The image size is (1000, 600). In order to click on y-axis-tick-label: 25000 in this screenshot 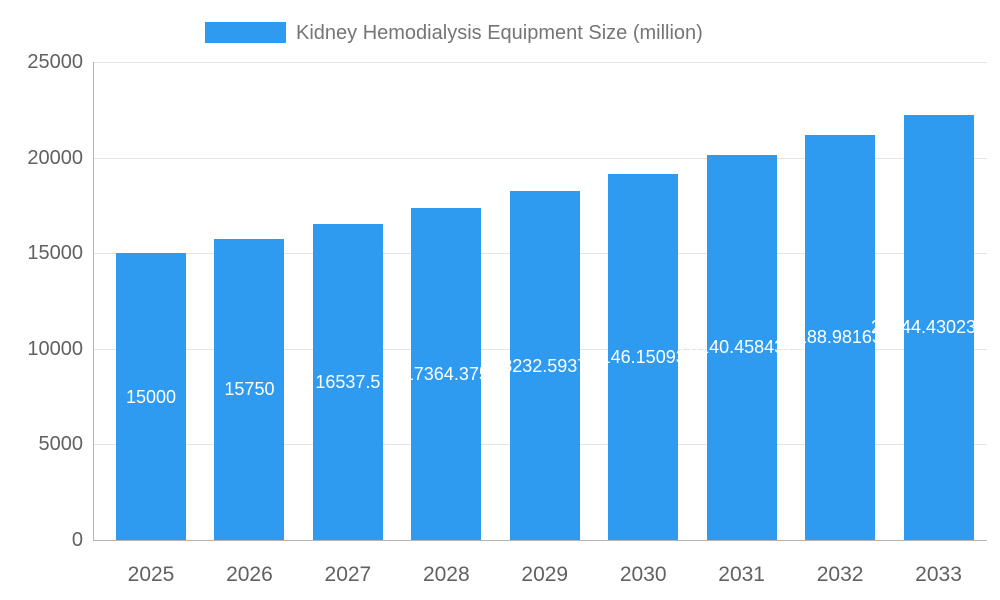, I will do `click(55, 62)`.